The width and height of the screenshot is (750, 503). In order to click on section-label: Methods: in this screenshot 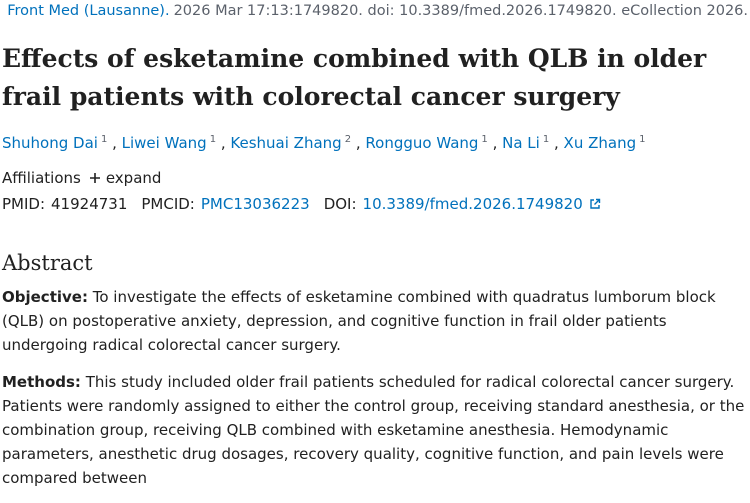, I will do `click(41, 382)`.